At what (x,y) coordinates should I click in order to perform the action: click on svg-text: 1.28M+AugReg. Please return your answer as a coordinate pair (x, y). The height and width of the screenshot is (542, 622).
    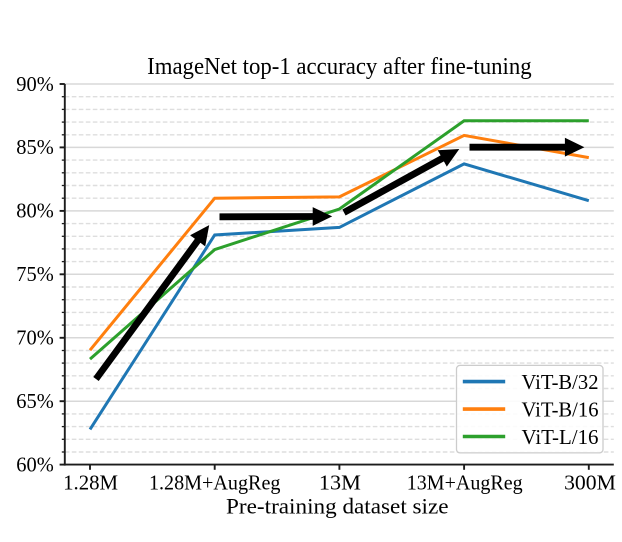
    Looking at the image, I should click on (215, 482).